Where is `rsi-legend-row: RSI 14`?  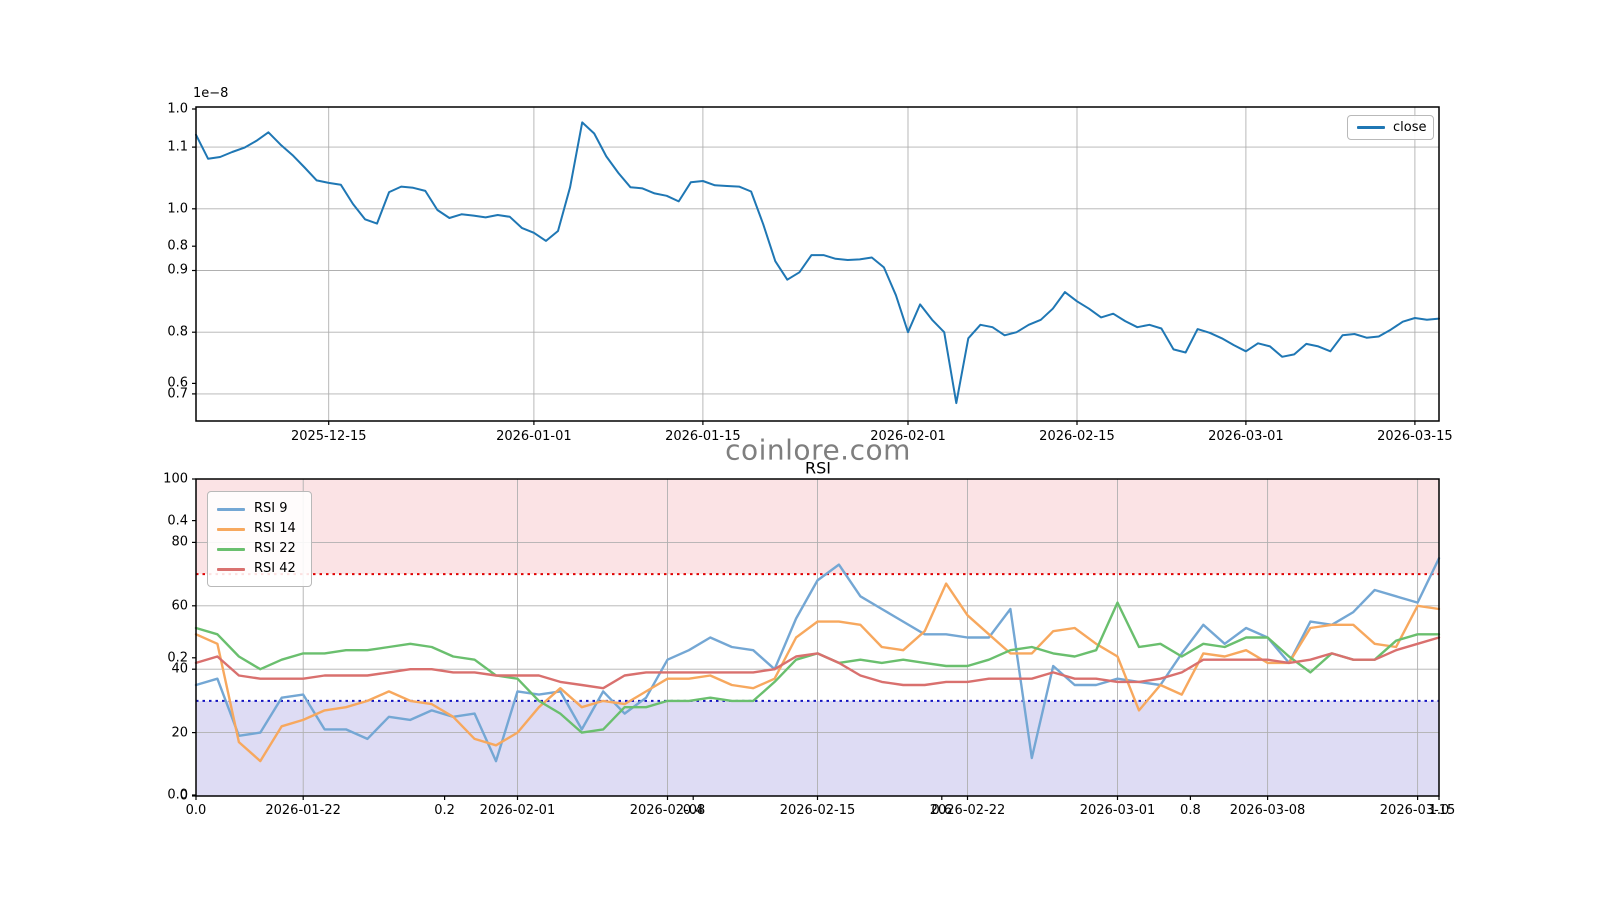 rsi-legend-row: RSI 14 is located at coordinates (260, 529).